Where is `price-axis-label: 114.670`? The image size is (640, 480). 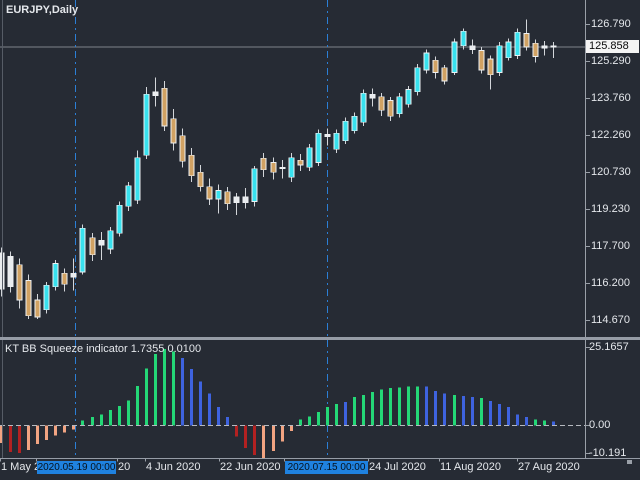
price-axis-label: 114.670 is located at coordinates (610, 320).